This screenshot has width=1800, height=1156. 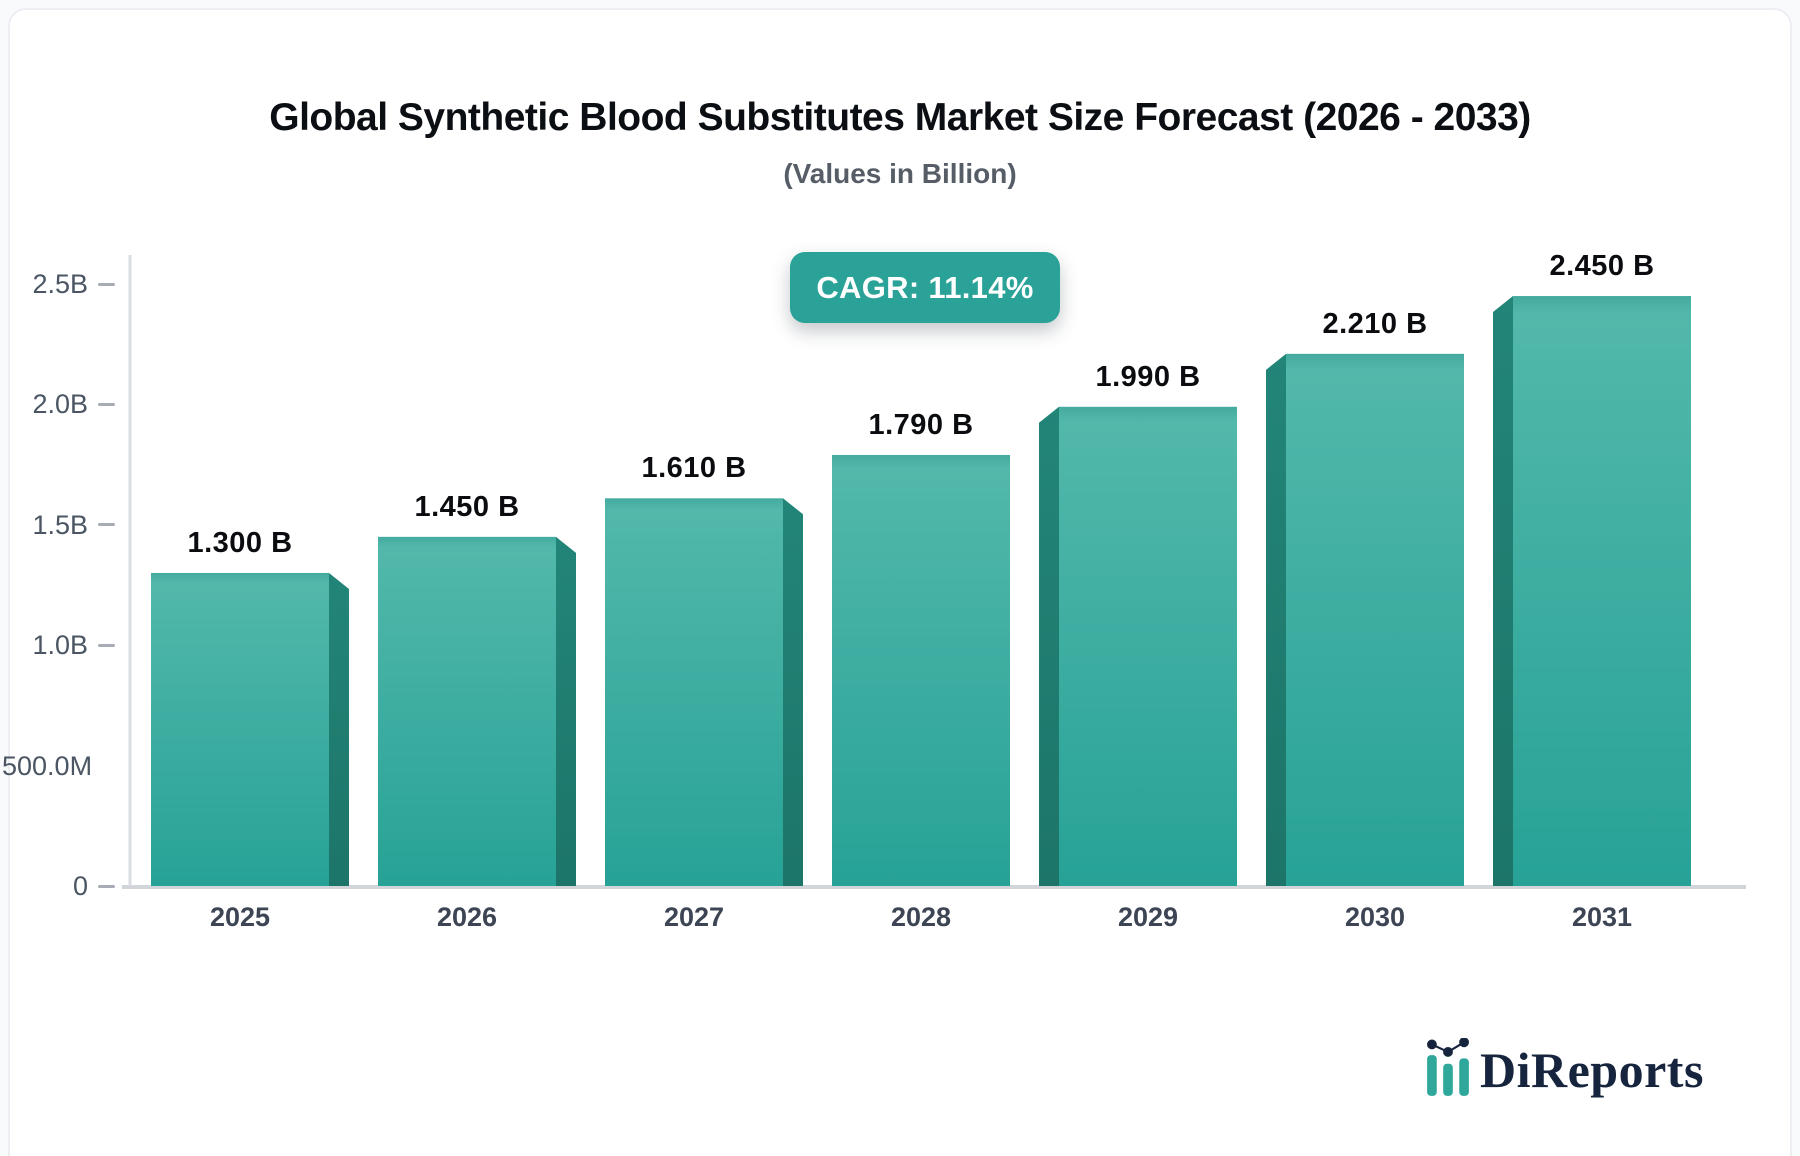 I want to click on cagr-badge-label: CAGR: 11.14%, so click(x=925, y=287).